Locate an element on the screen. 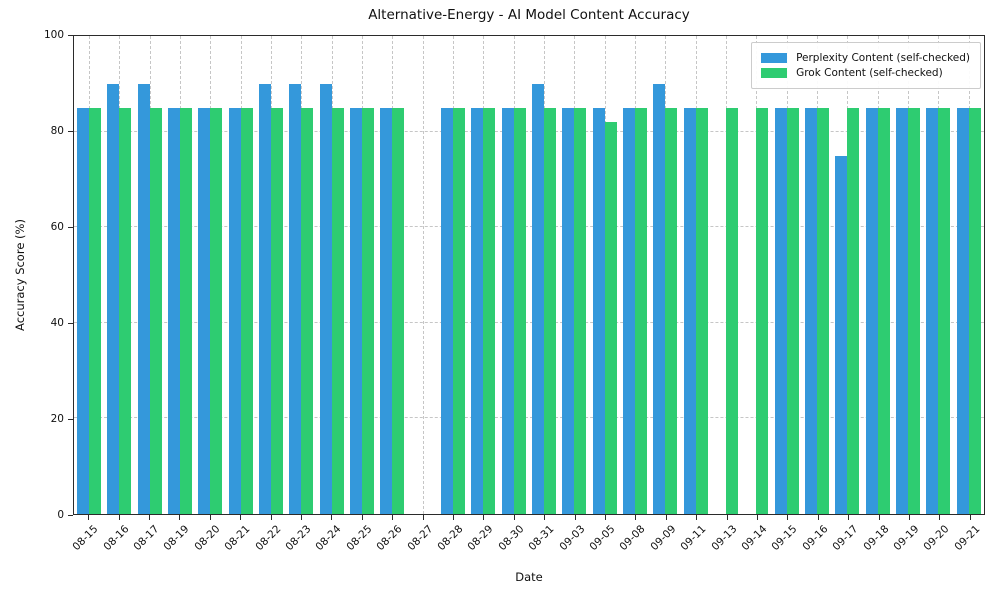  vertical-gridline is located at coordinates (423, 275).